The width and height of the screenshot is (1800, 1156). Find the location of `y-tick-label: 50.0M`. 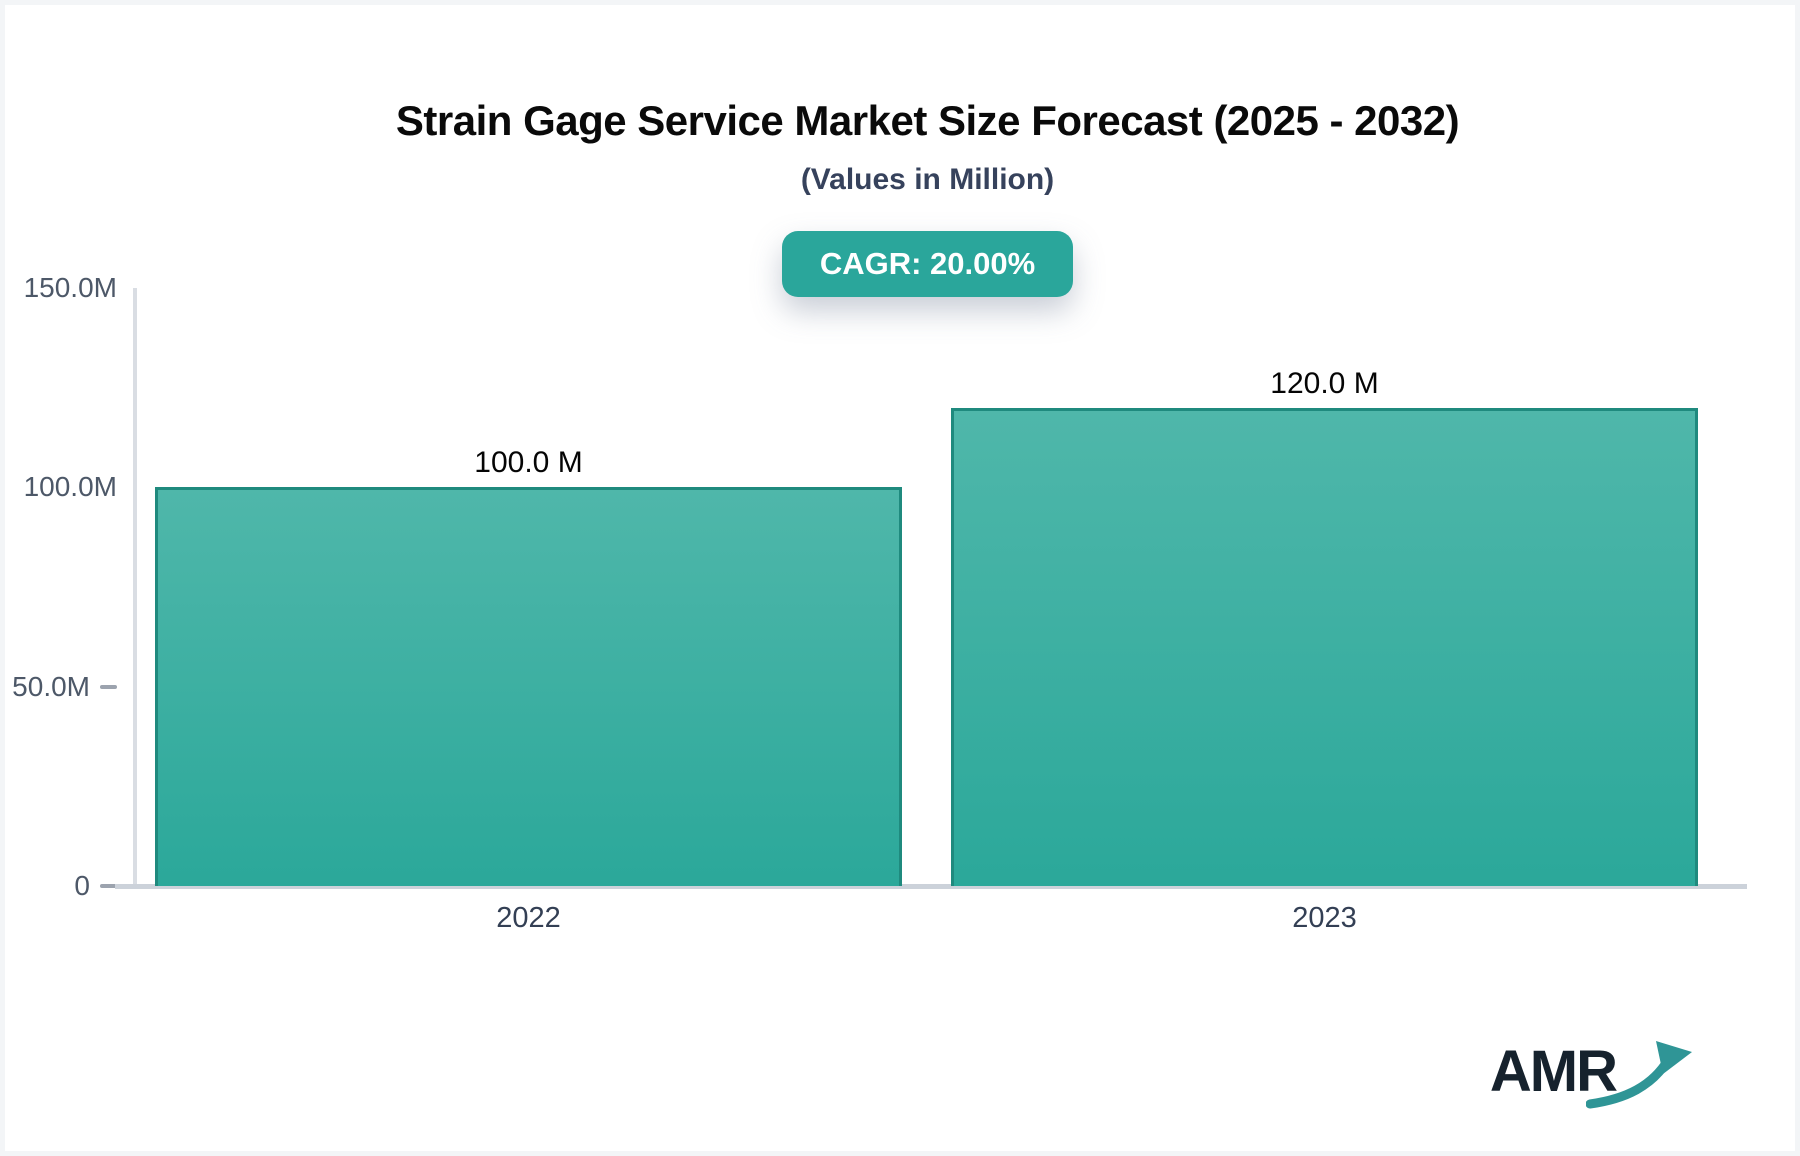

y-tick-label: 50.0M is located at coordinates (64, 687).